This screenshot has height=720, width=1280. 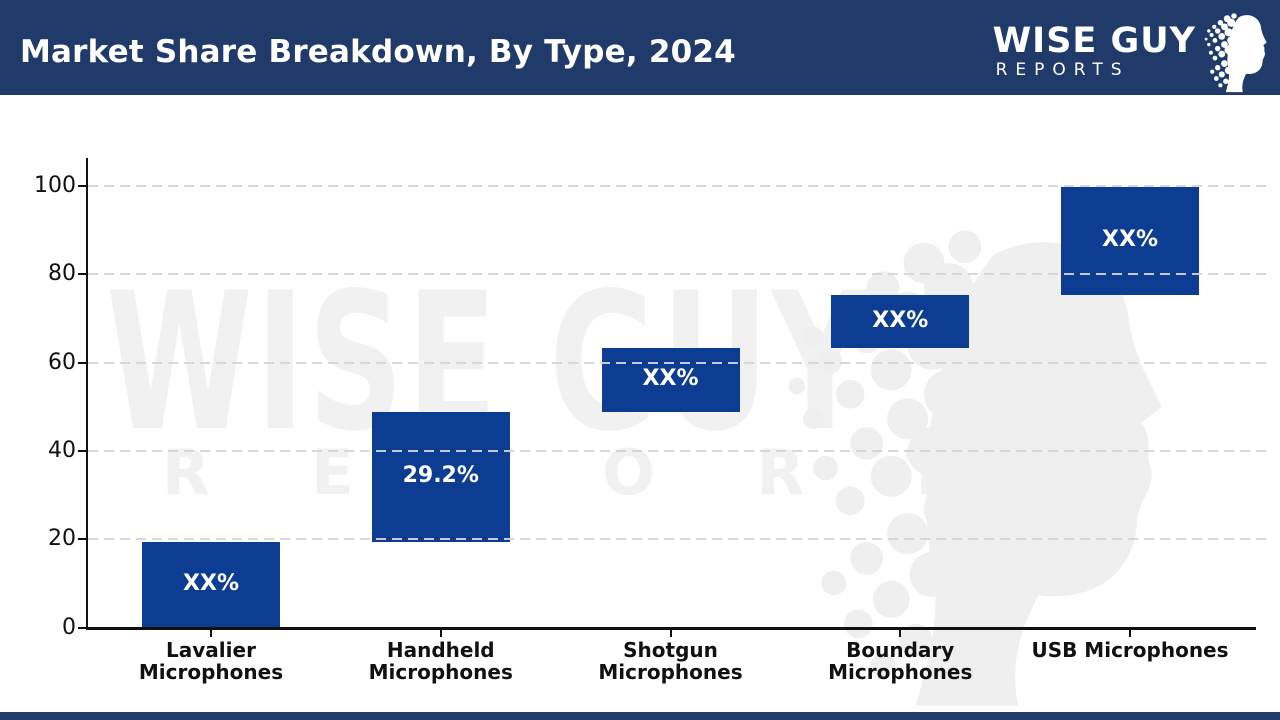 I want to click on bar-usb-microphones, so click(x=1130, y=241).